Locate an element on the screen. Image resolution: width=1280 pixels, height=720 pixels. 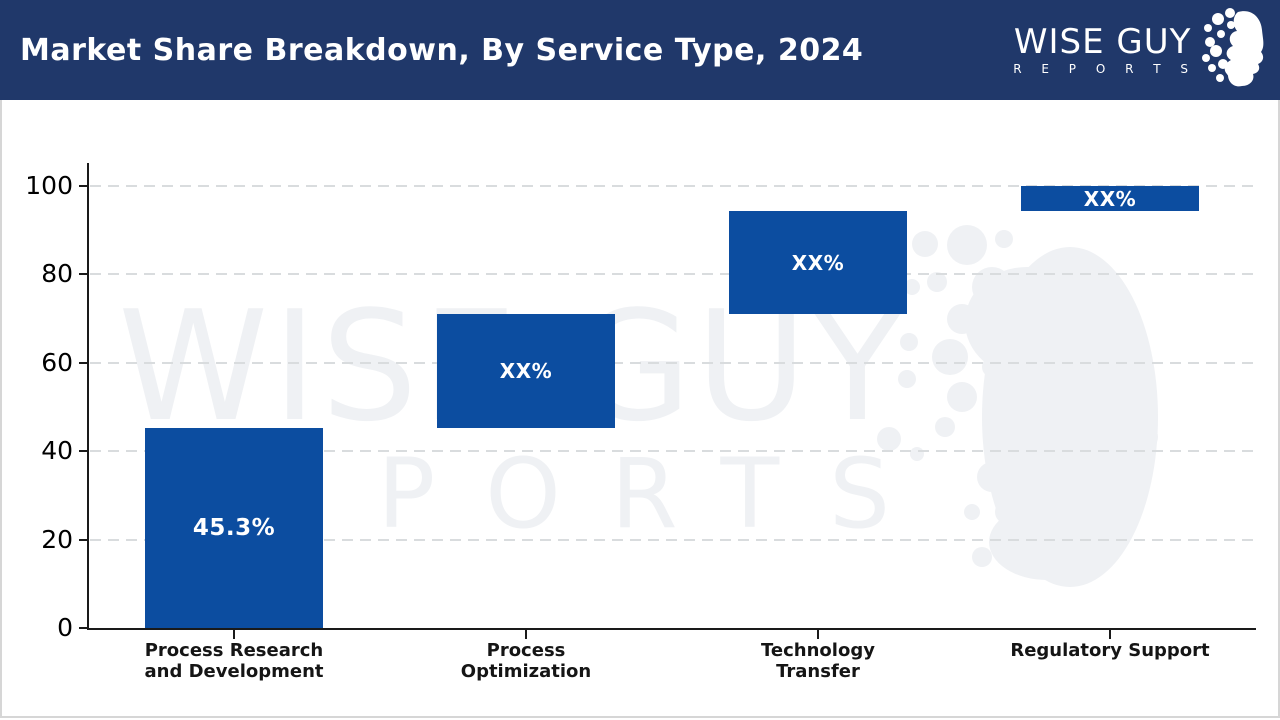
bar-value-label-4: XX% is located at coordinates (1110, 198).